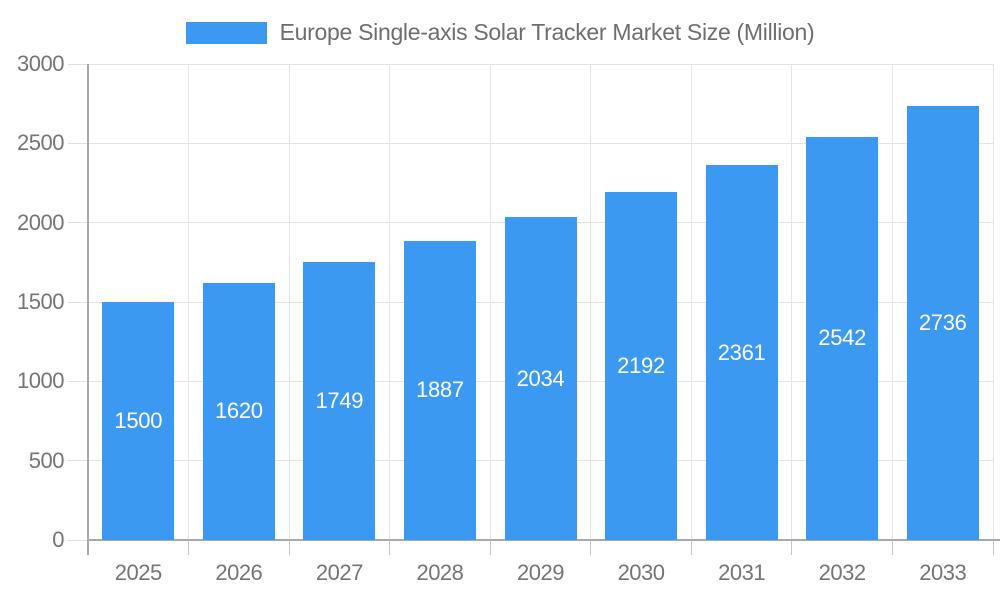 The height and width of the screenshot is (600, 1000). I want to click on bar-2032: 2542, so click(842, 338).